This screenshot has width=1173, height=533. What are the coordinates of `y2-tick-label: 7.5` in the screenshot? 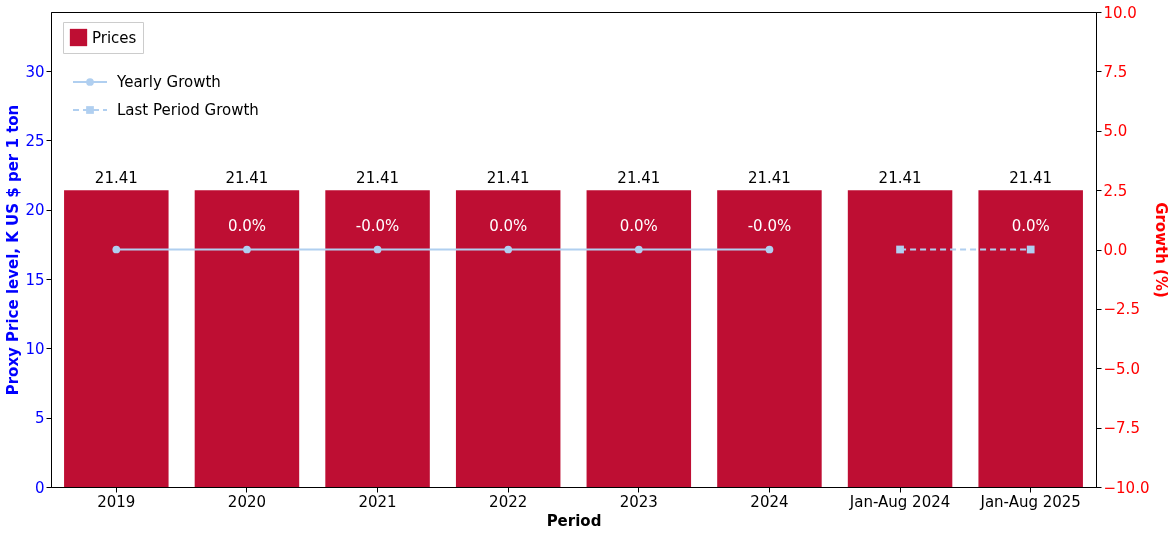 It's located at (1115, 71).